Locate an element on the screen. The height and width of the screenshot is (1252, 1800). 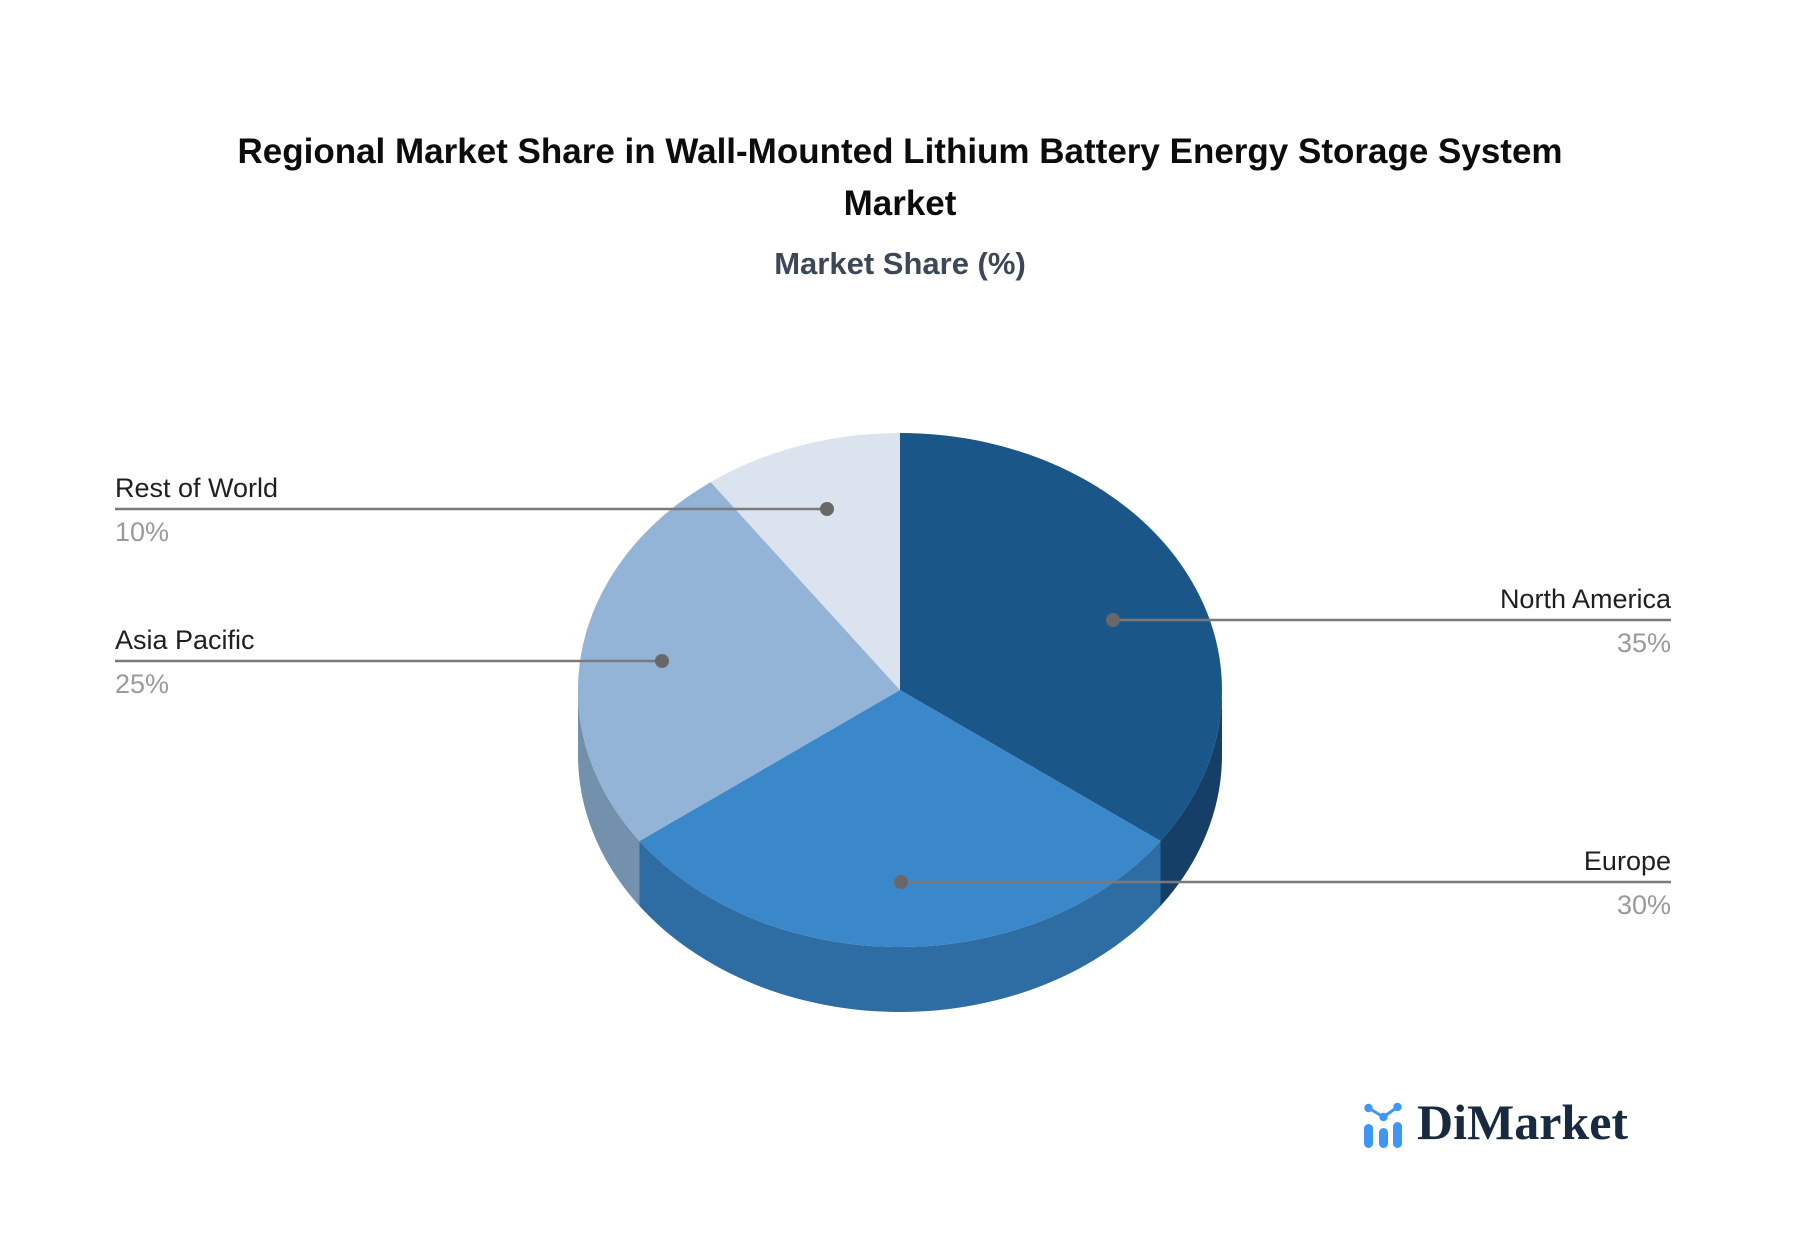
callout-north-america-value: 35% is located at coordinates (1644, 643).